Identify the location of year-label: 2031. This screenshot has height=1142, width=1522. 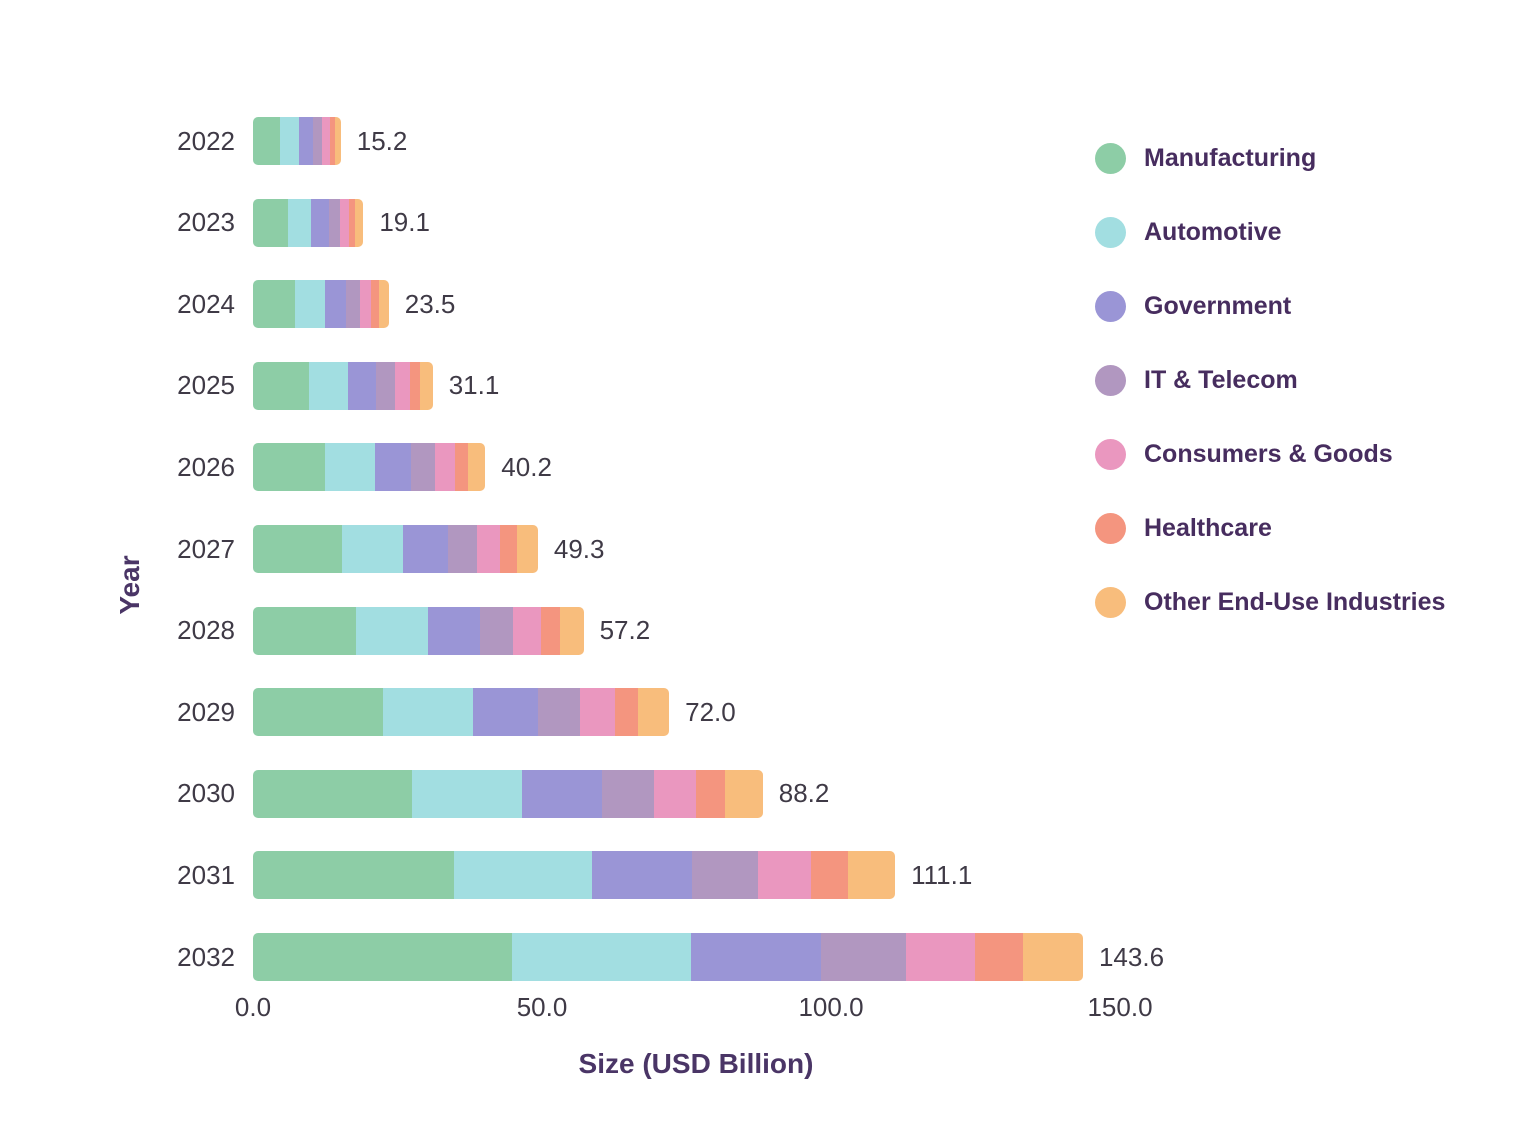
(206, 874).